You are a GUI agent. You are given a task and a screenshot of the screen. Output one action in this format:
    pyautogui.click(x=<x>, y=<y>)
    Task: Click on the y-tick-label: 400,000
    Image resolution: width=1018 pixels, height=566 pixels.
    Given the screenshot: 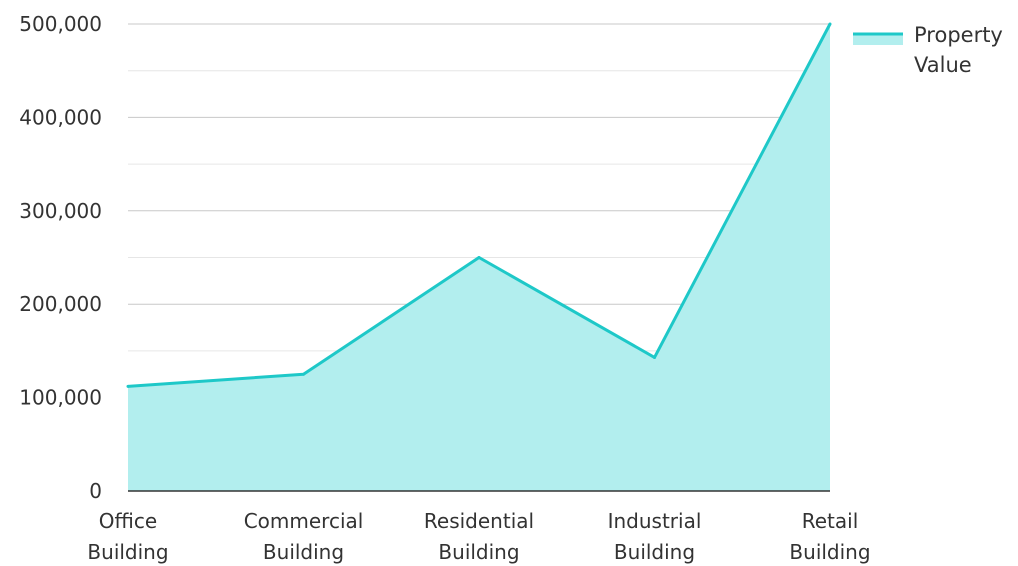 What is the action you would take?
    pyautogui.click(x=60, y=117)
    